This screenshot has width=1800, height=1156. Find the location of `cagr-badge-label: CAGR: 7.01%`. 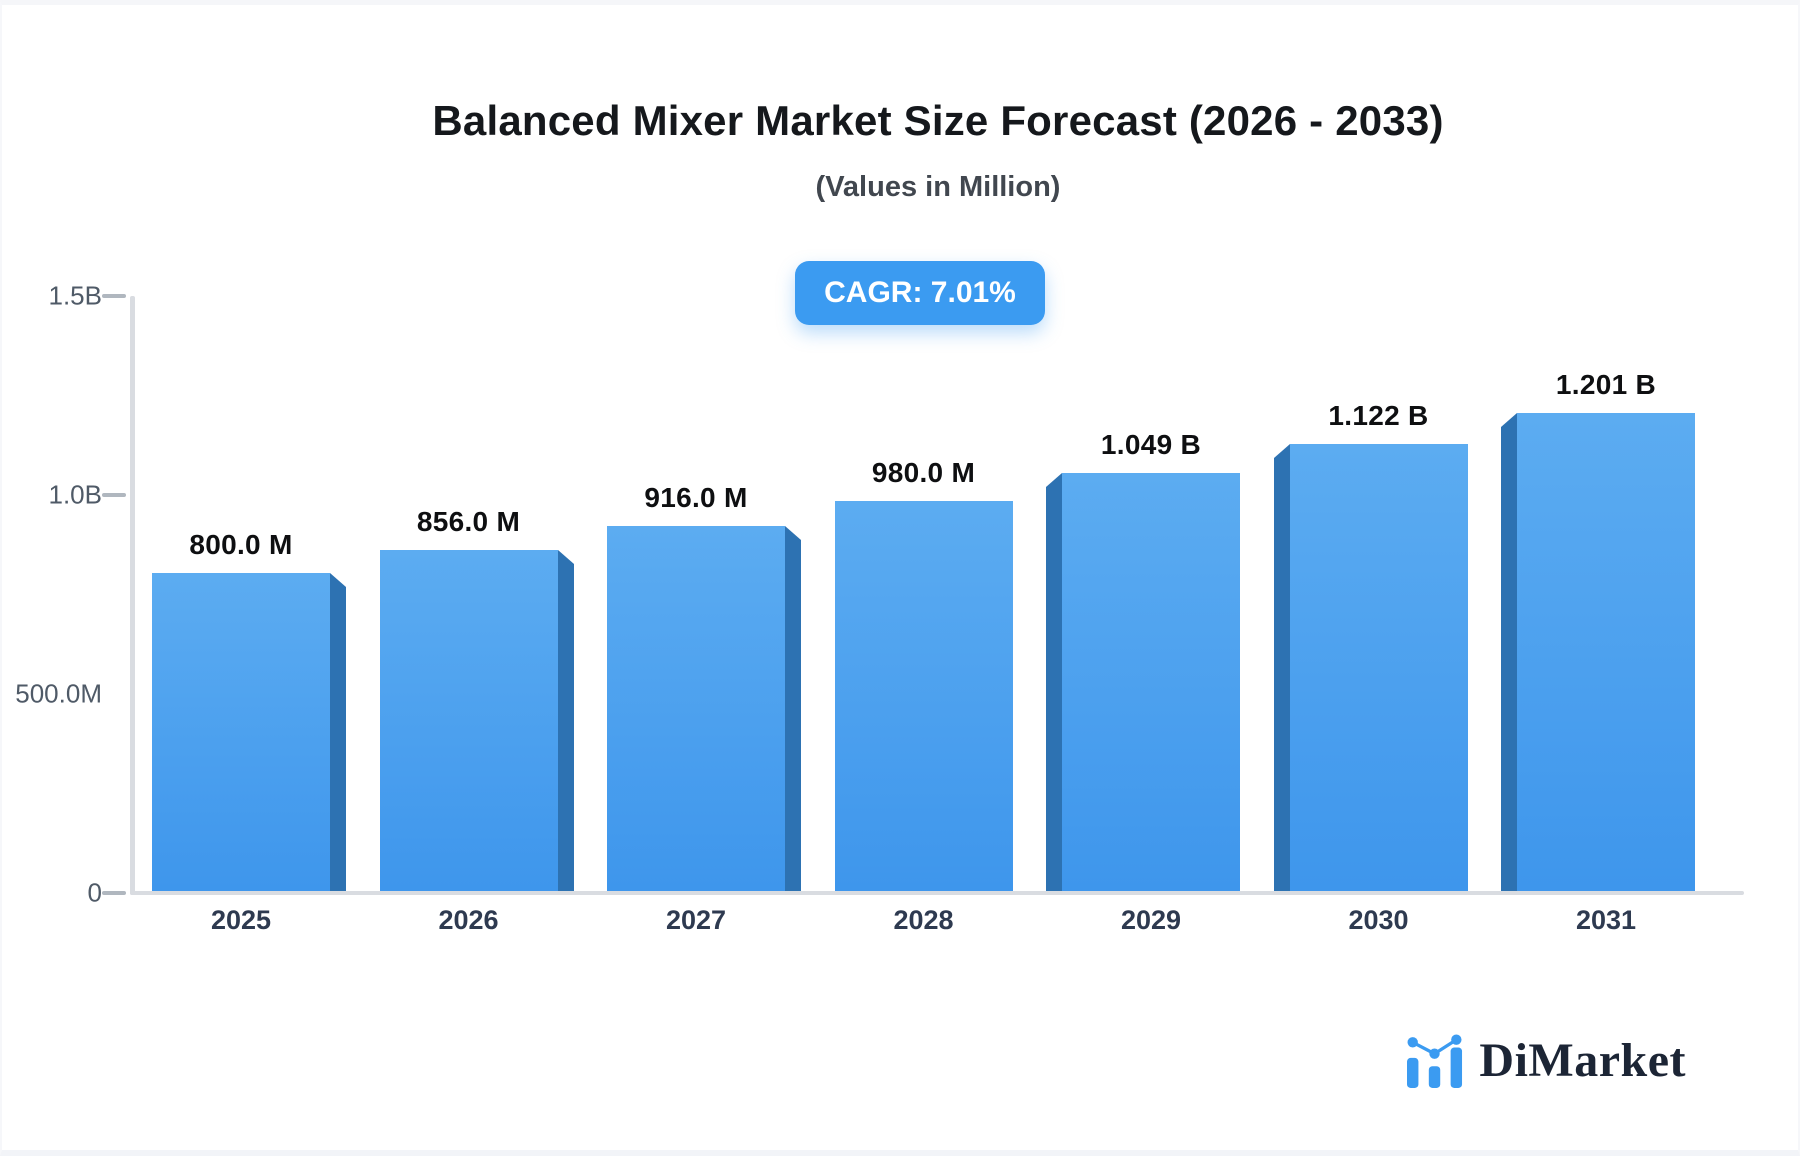

cagr-badge-label: CAGR: 7.01% is located at coordinates (920, 292).